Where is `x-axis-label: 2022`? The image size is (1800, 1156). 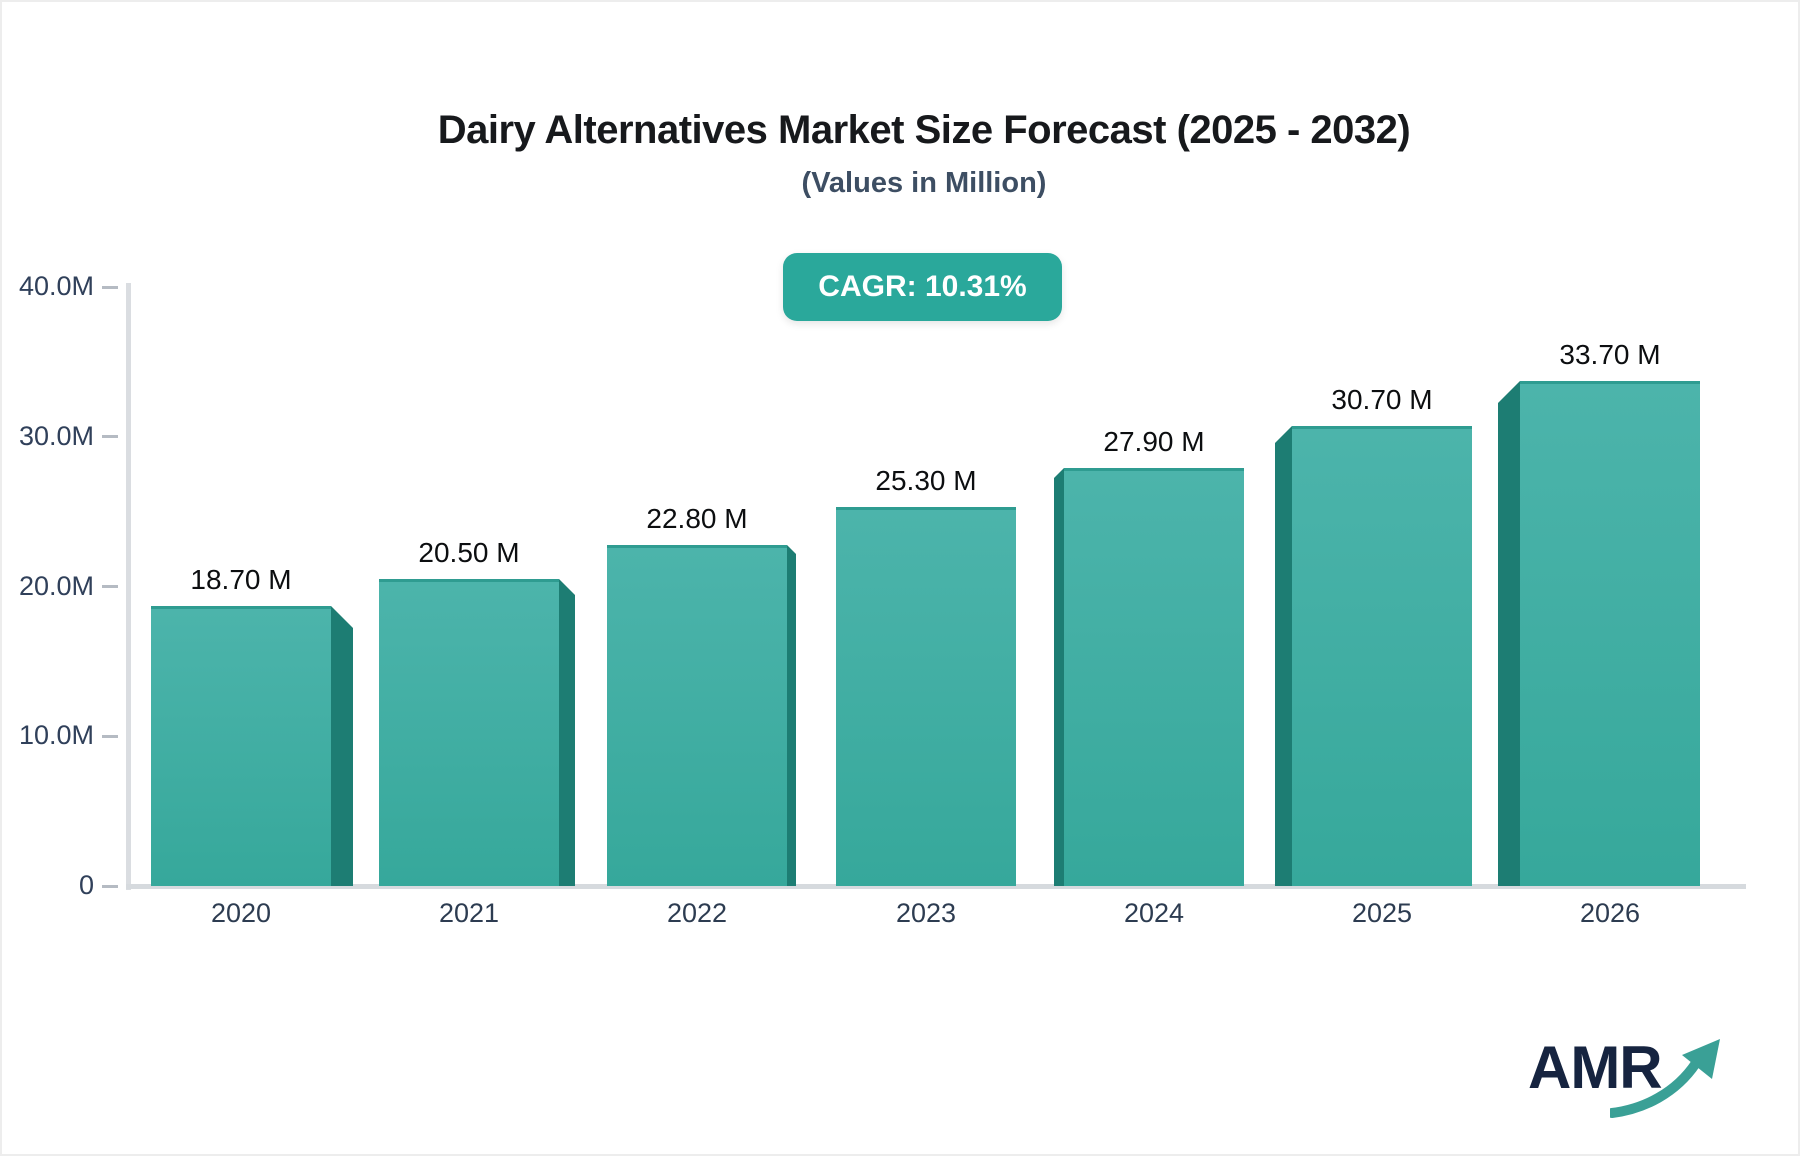 x-axis-label: 2022 is located at coordinates (697, 913).